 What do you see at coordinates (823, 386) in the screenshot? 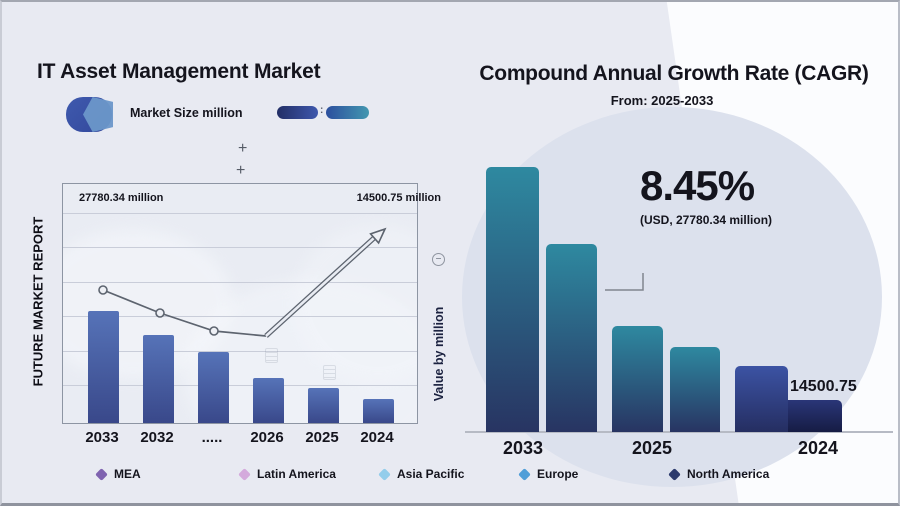
I see `bar-data-label: 14500.75` at bounding box center [823, 386].